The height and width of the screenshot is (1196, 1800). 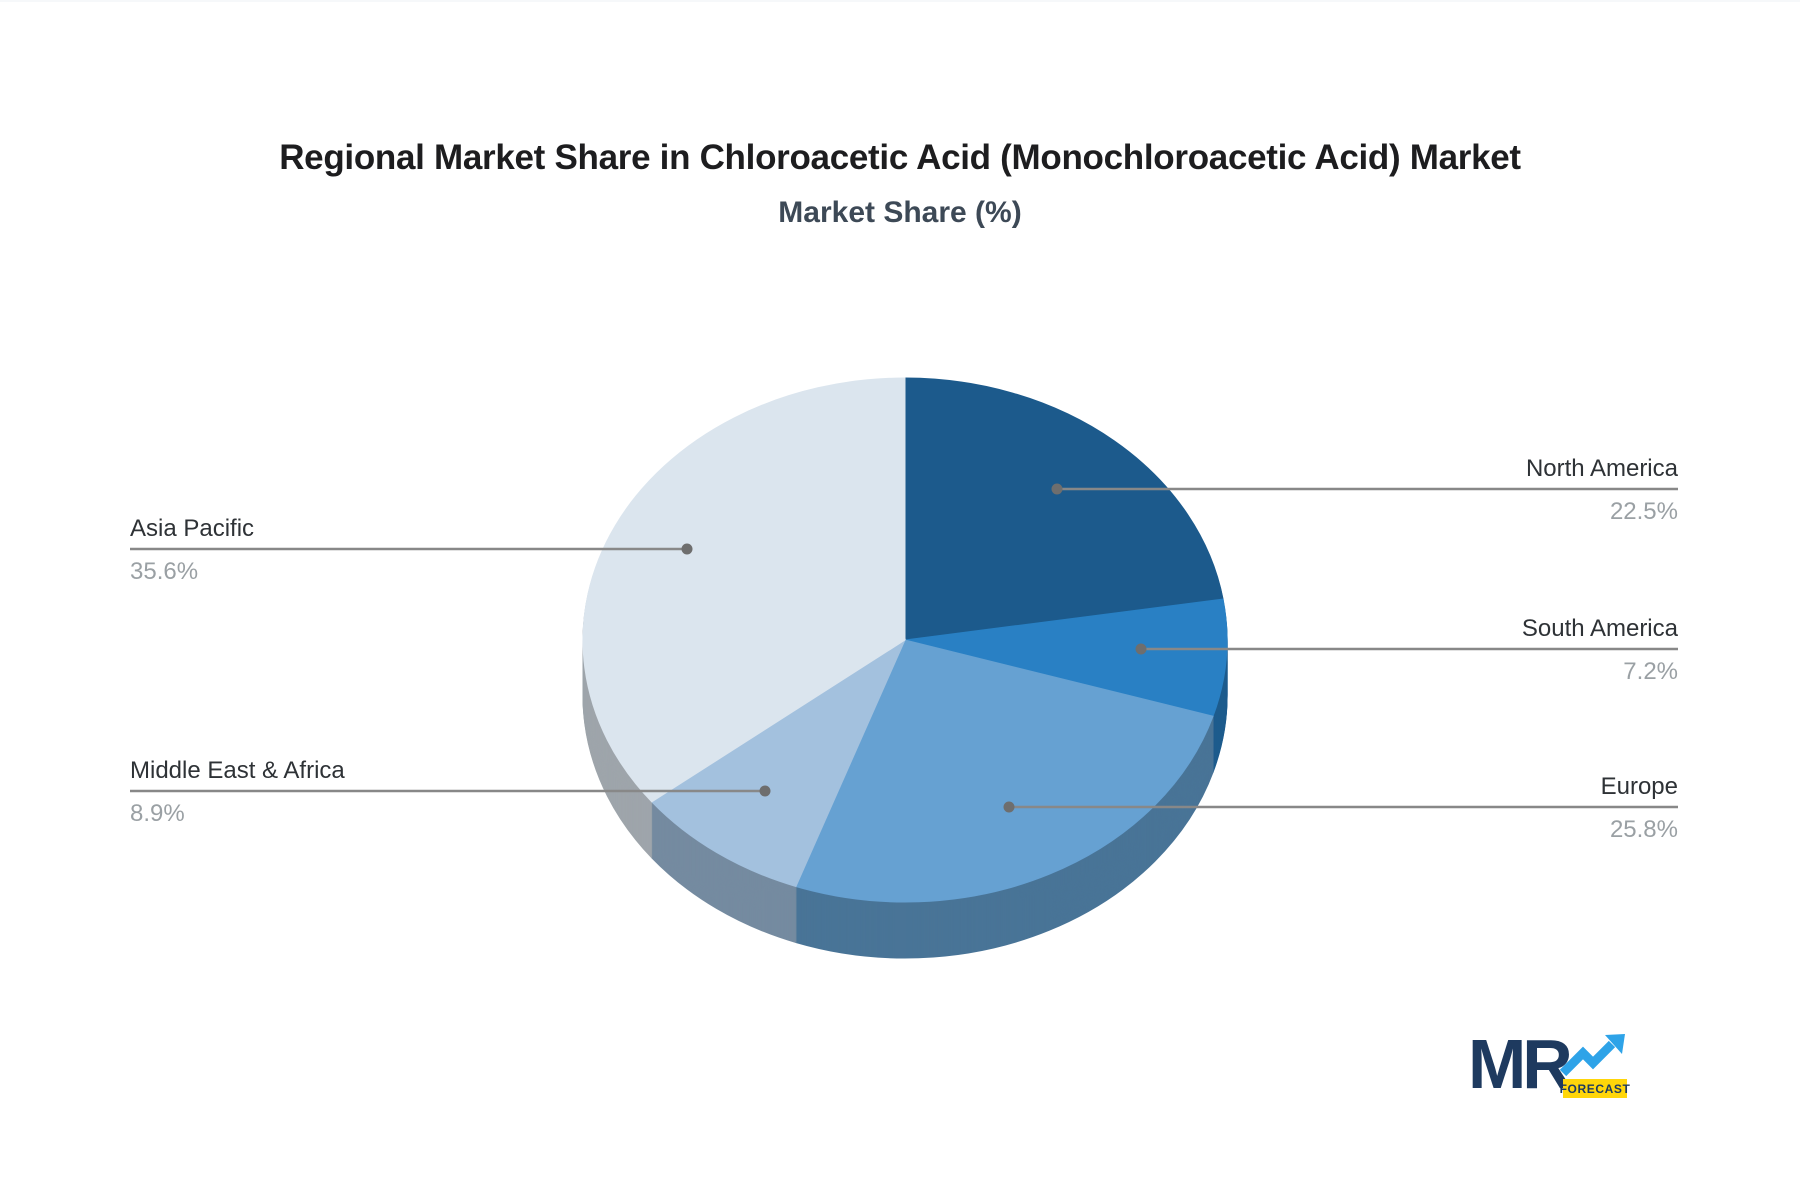 I want to click on callout-label: Europe, so click(x=1639, y=786).